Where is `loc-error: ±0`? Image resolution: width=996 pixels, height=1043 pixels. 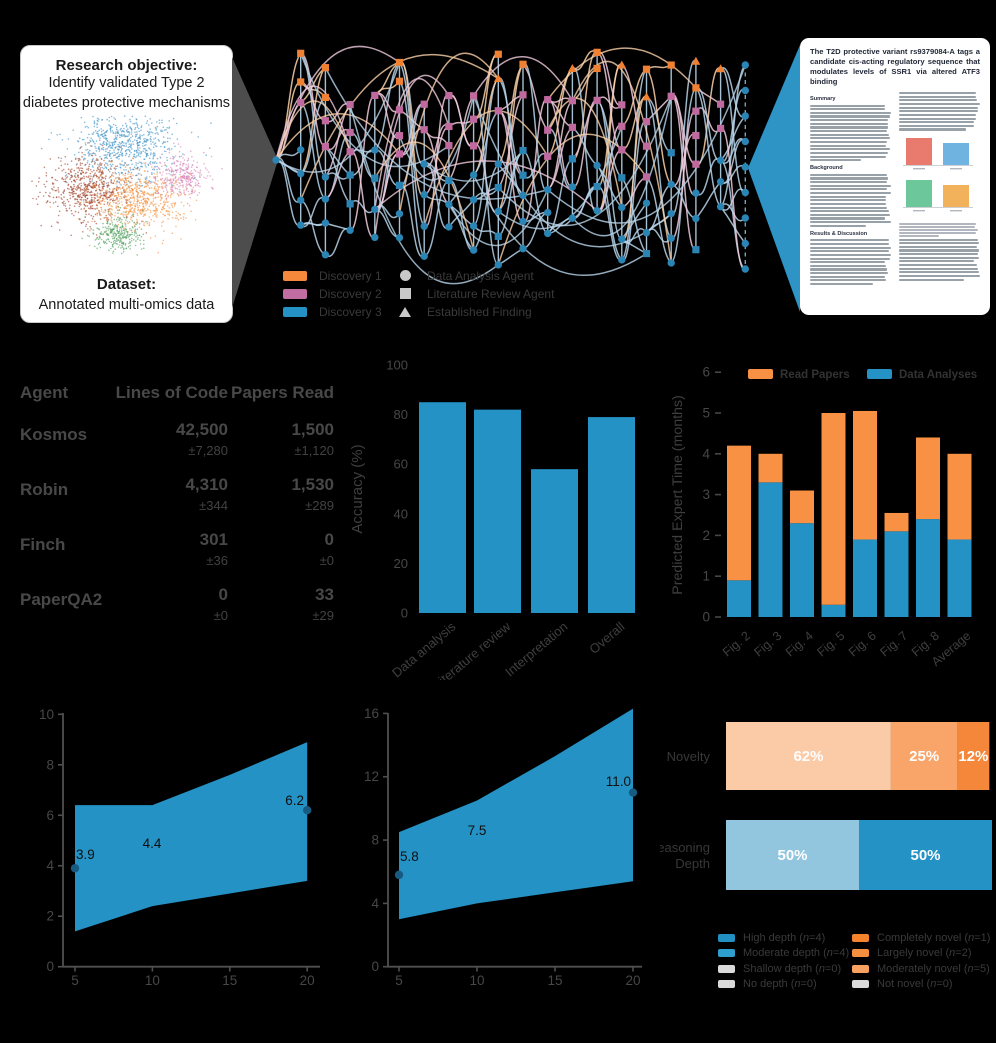
loc-error: ±0 is located at coordinates (220, 615).